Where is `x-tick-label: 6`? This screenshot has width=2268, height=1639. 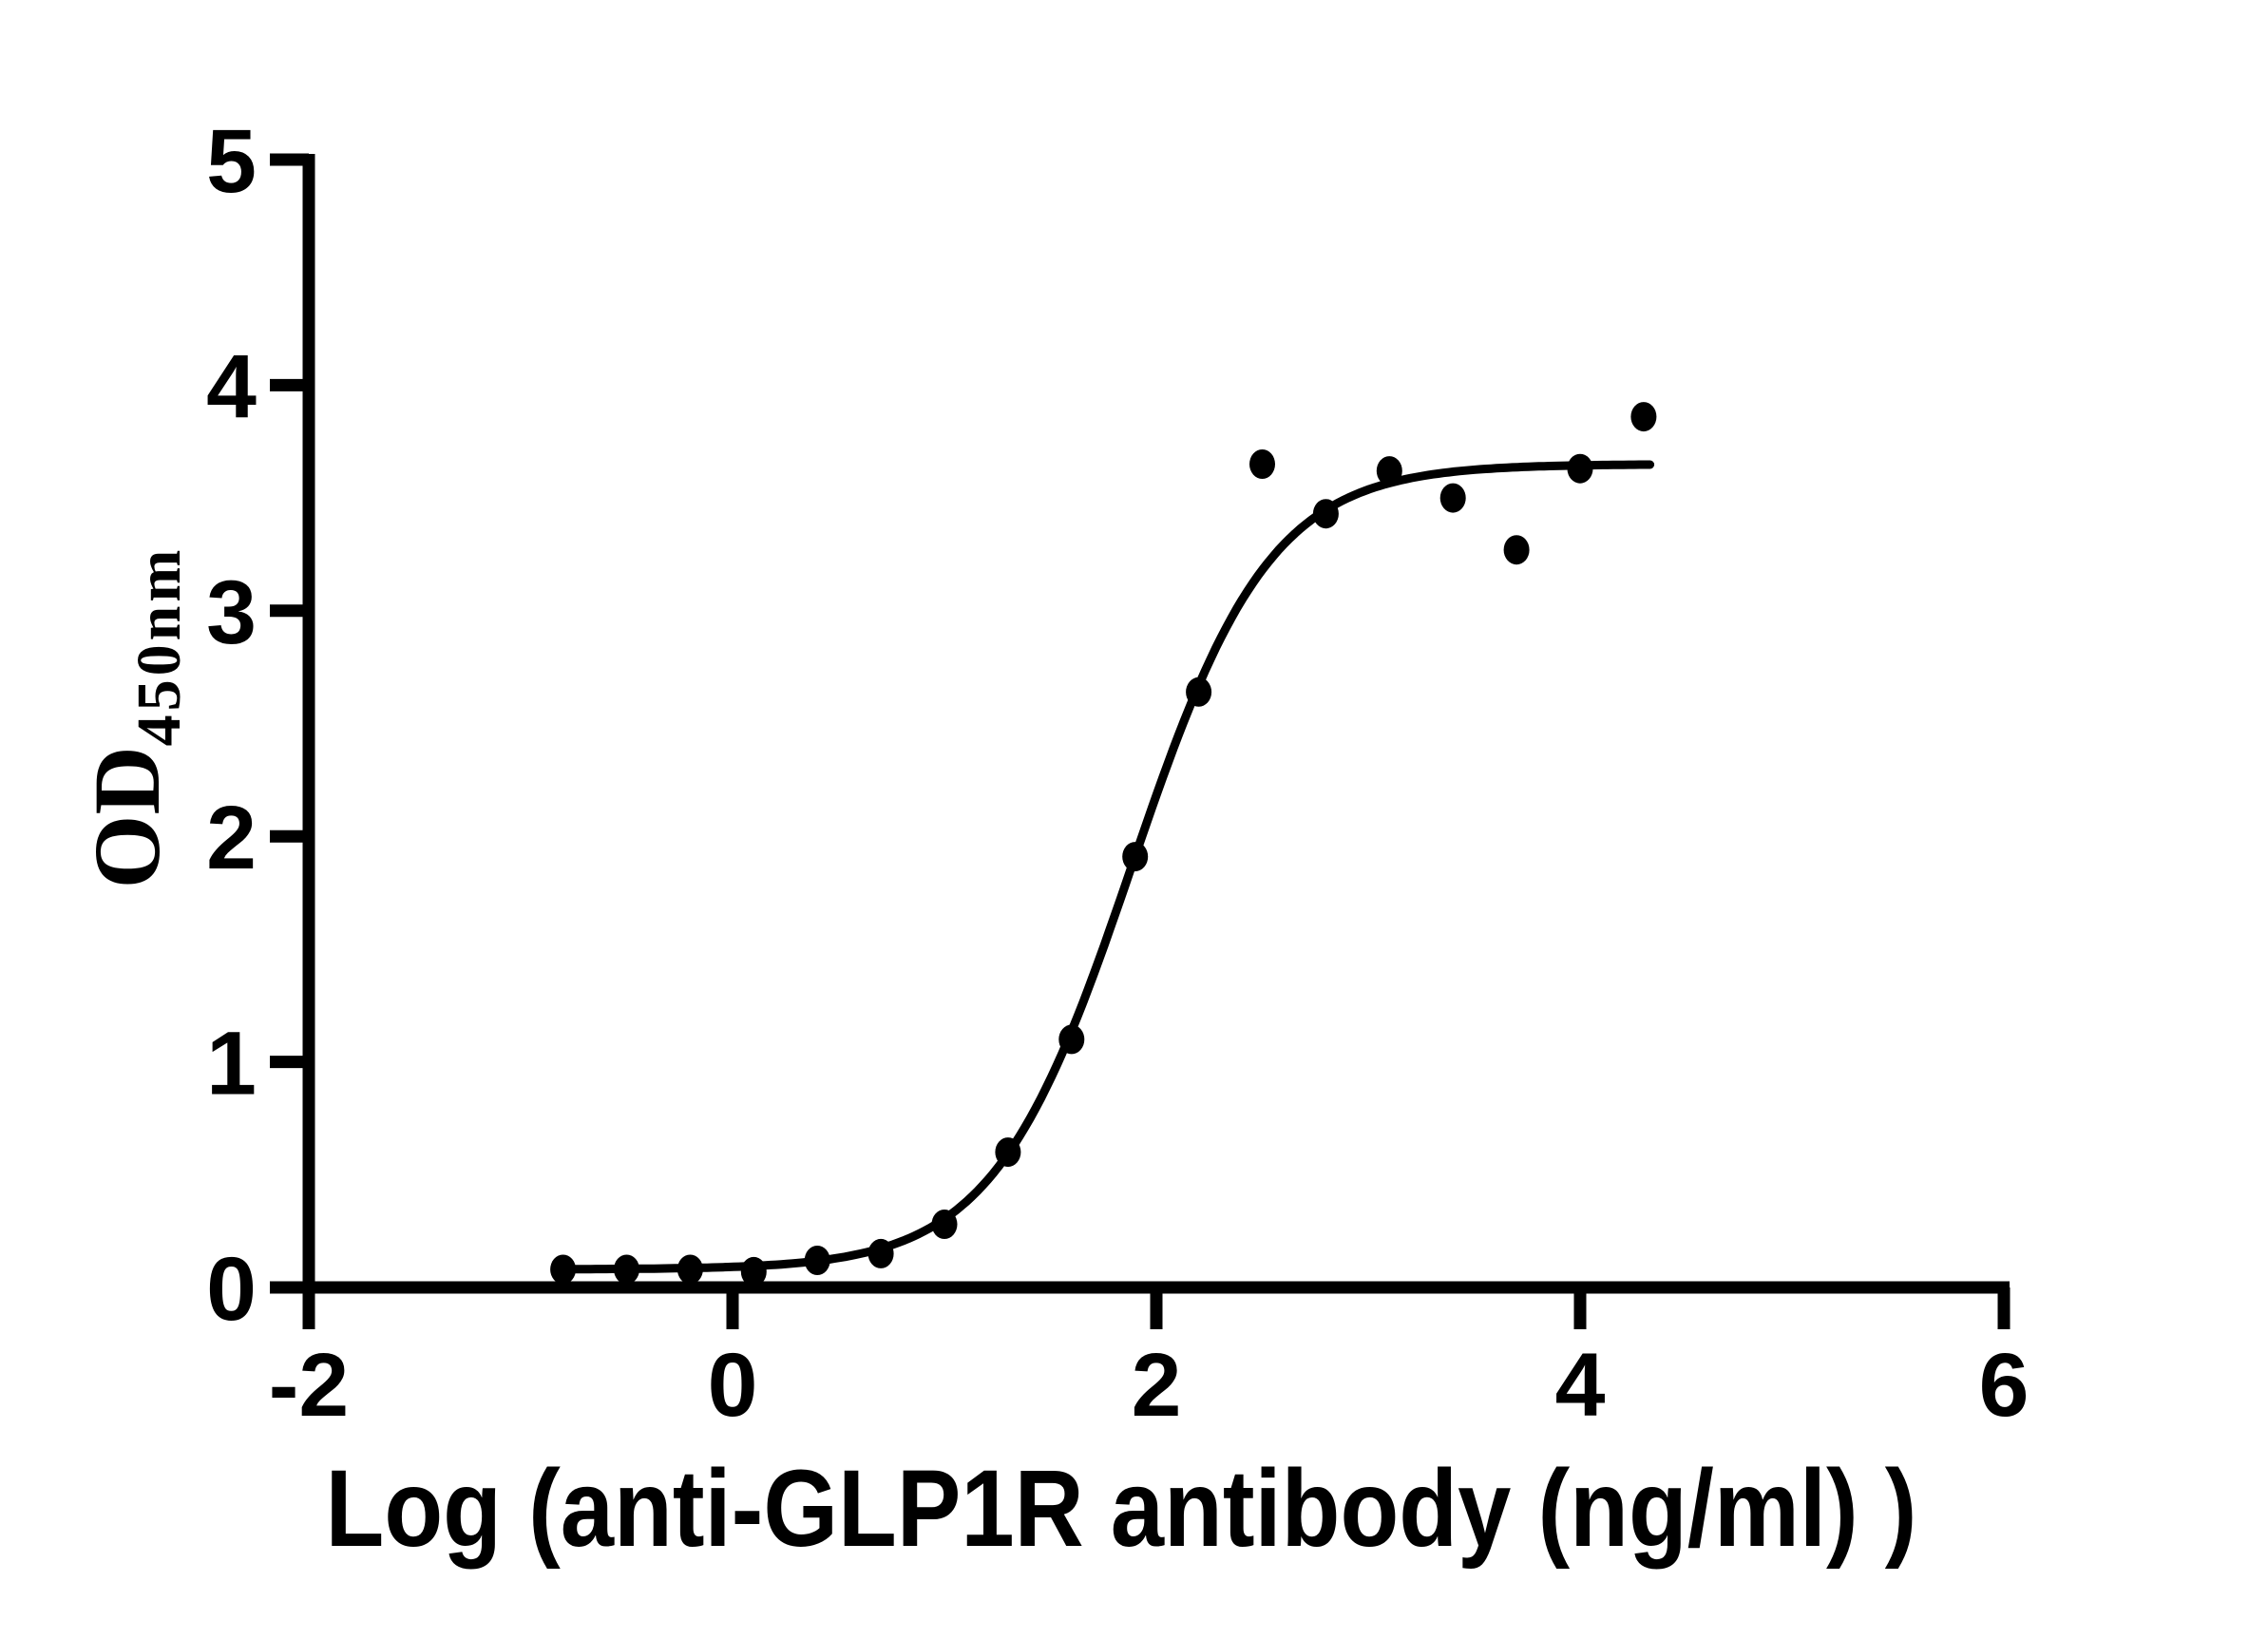 x-tick-label: 6 is located at coordinates (2005, 1385).